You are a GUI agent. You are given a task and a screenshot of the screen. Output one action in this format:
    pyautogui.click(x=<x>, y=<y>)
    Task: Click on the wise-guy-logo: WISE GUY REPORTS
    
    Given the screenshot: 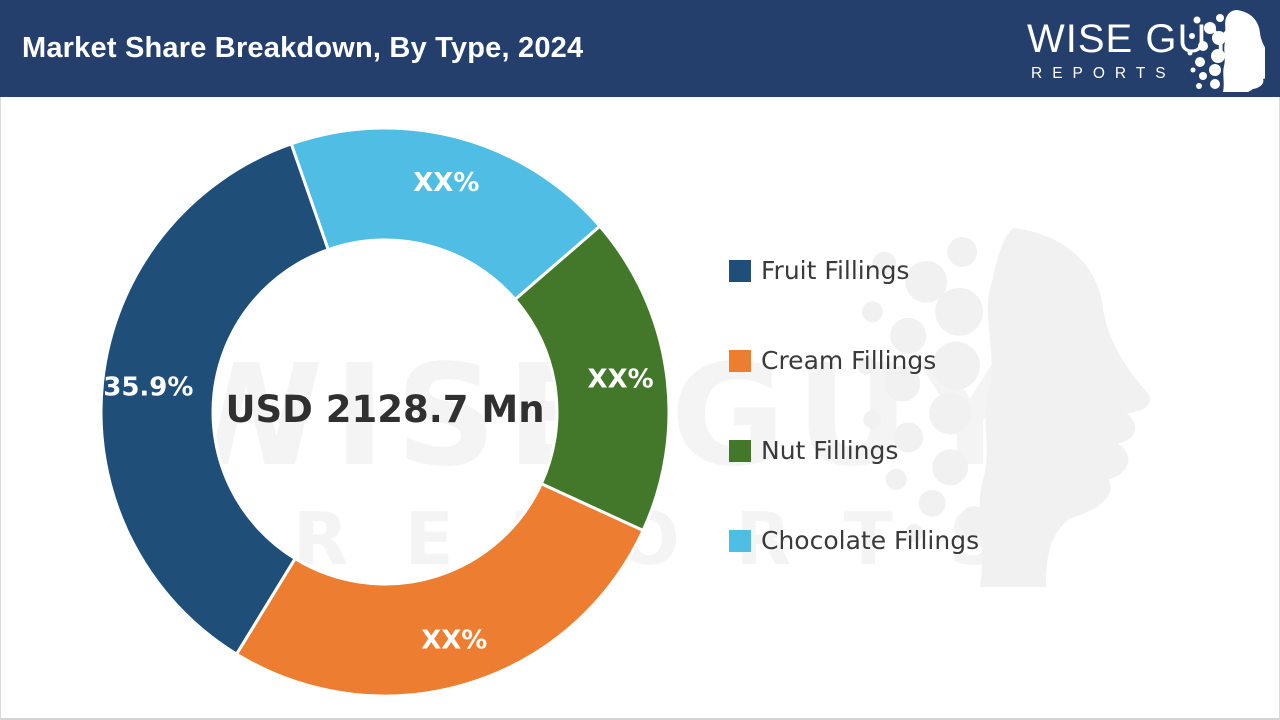 What is the action you would take?
    pyautogui.click(x=1146, y=50)
    